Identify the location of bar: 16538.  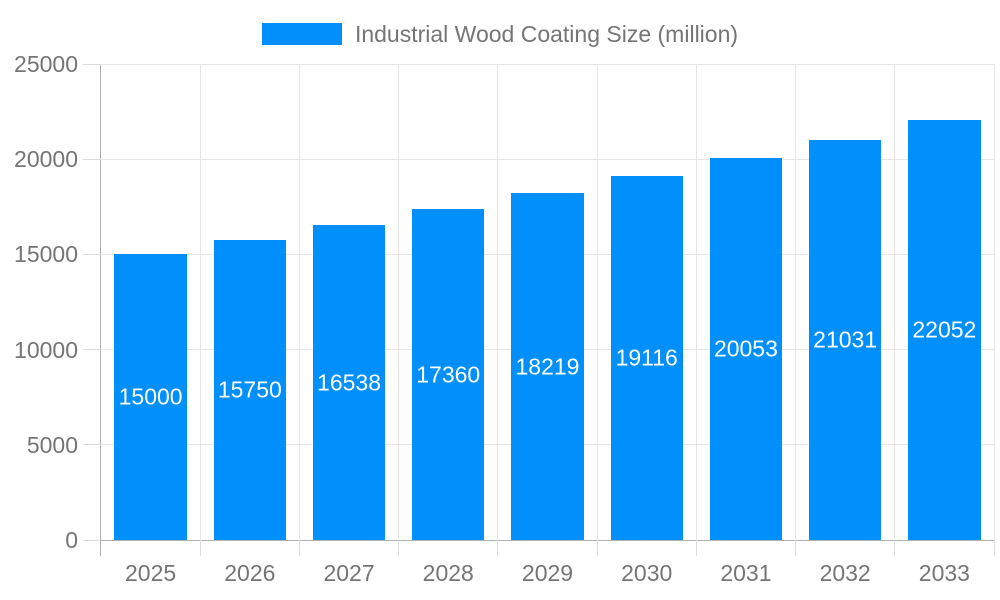
(349, 382).